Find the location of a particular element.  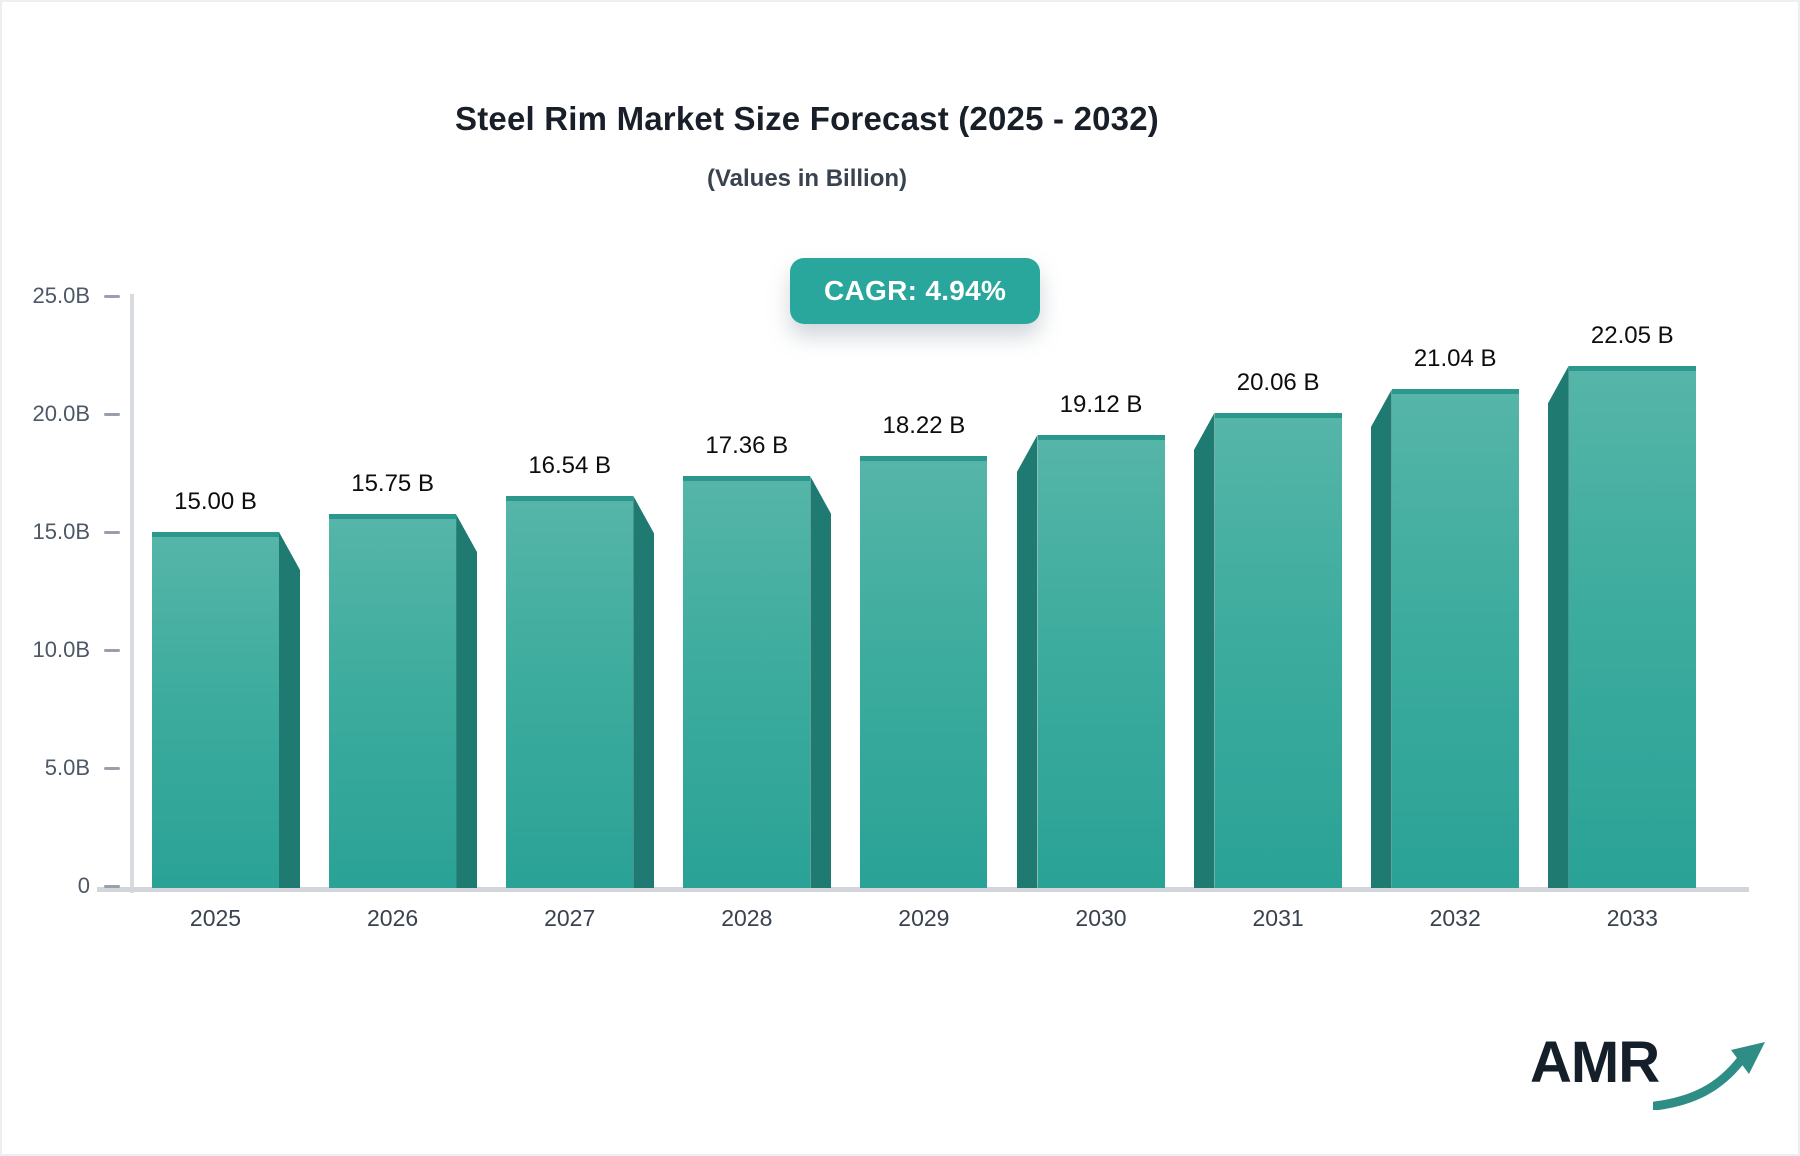

bar-value-label-2030: 19.12 B is located at coordinates (1101, 404).